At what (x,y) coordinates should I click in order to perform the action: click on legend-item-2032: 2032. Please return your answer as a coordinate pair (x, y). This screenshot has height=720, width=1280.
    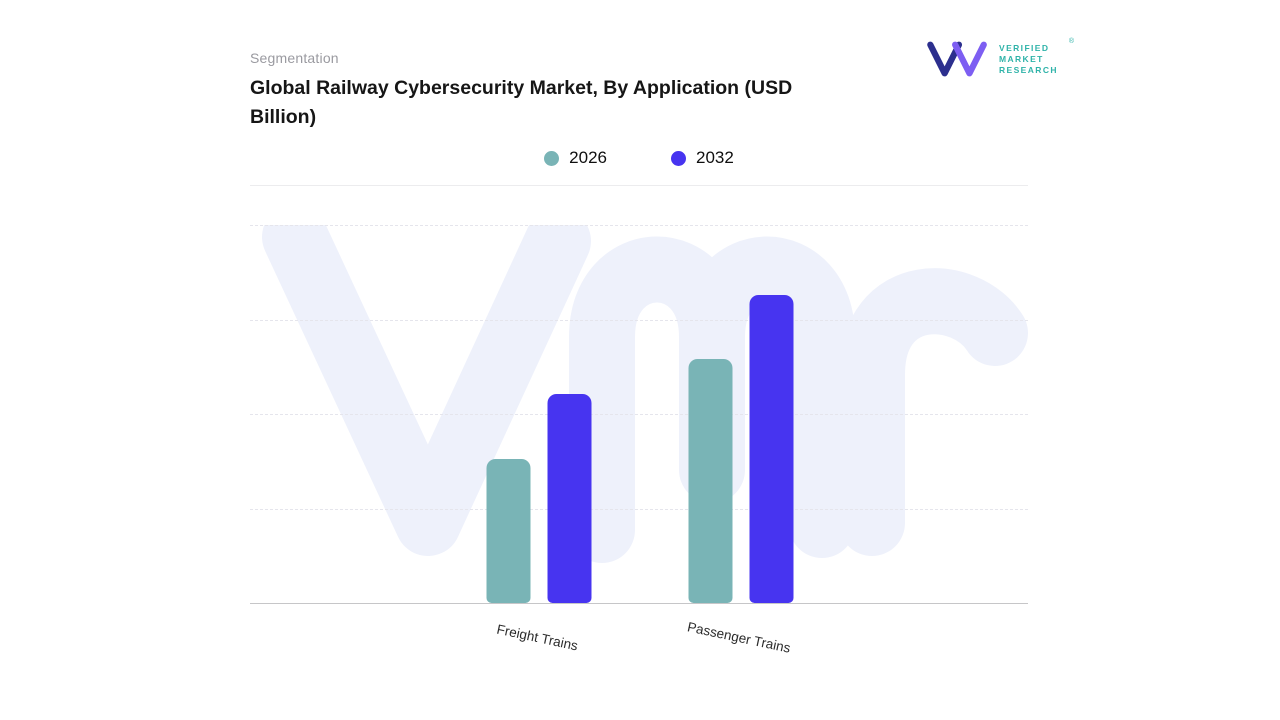
    Looking at the image, I should click on (702, 158).